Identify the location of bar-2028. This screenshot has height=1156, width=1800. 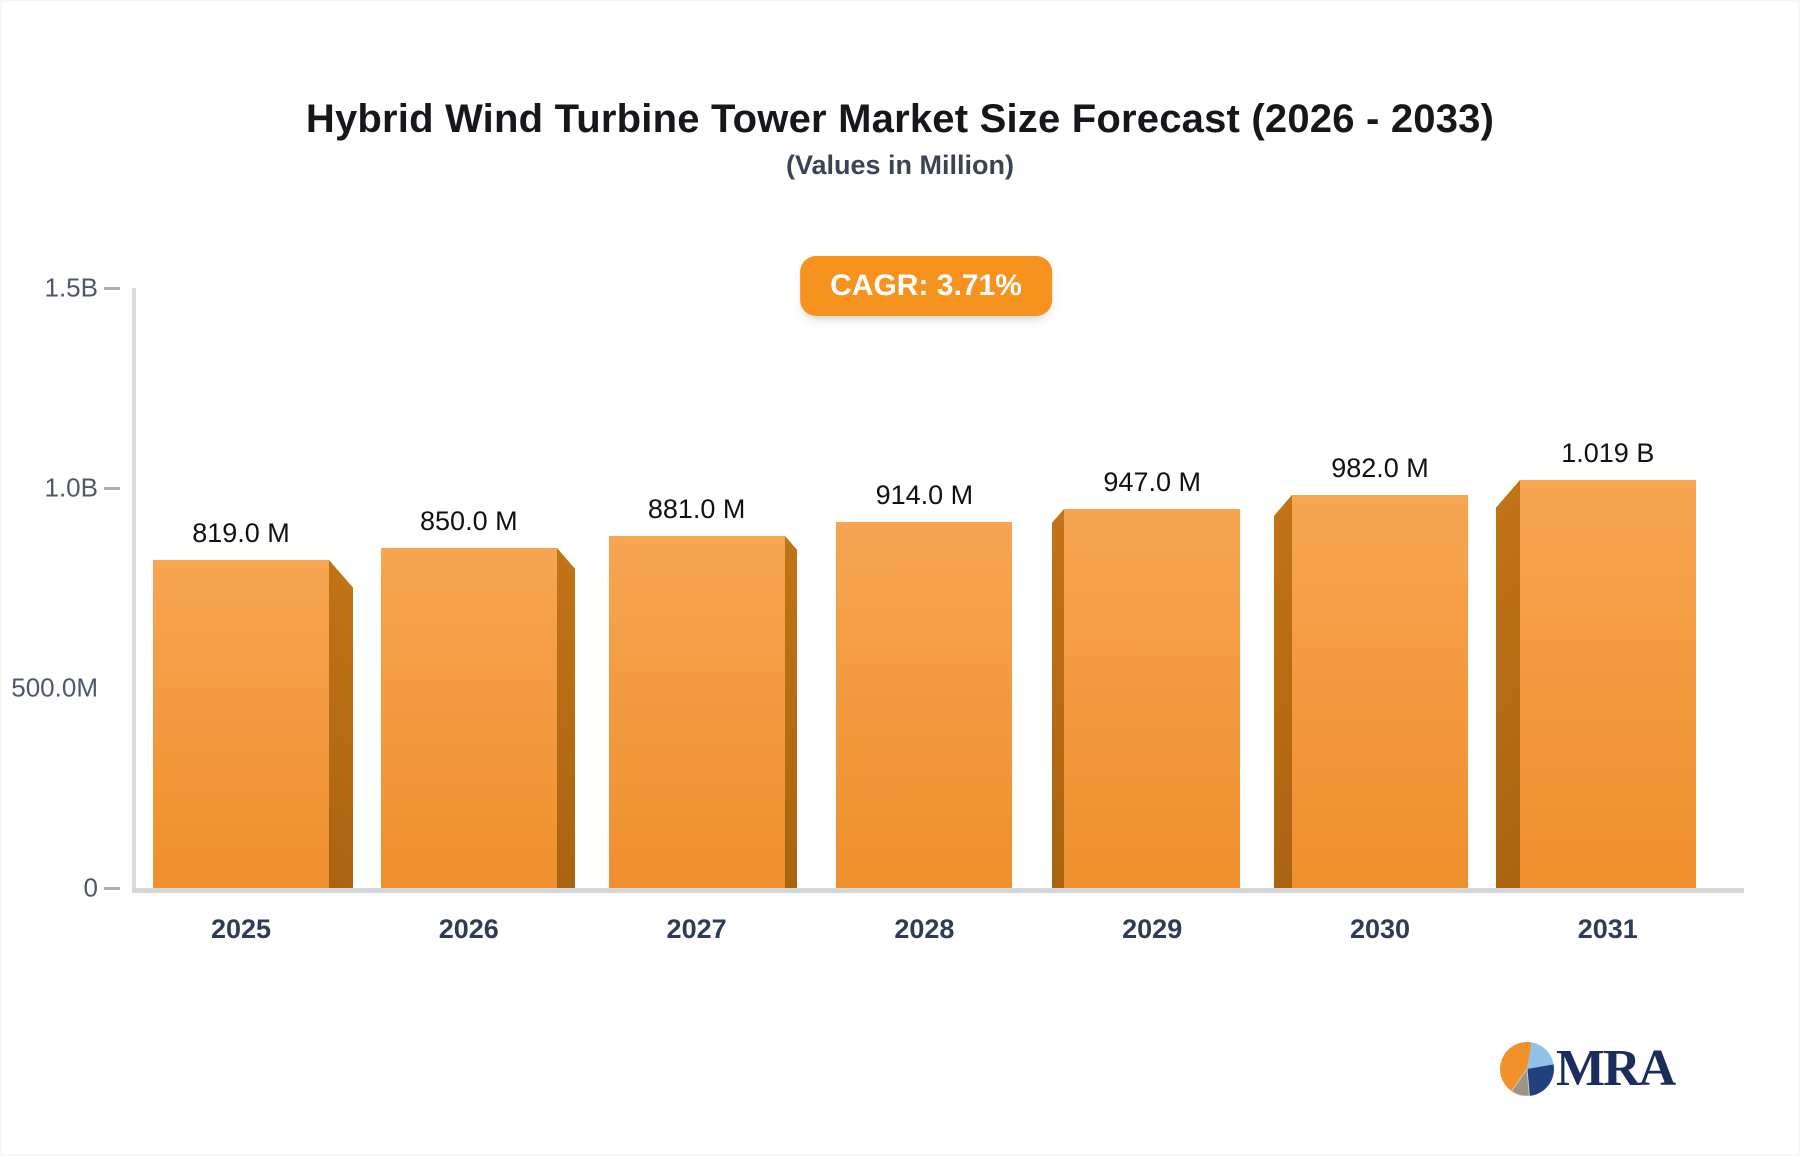
(924, 705).